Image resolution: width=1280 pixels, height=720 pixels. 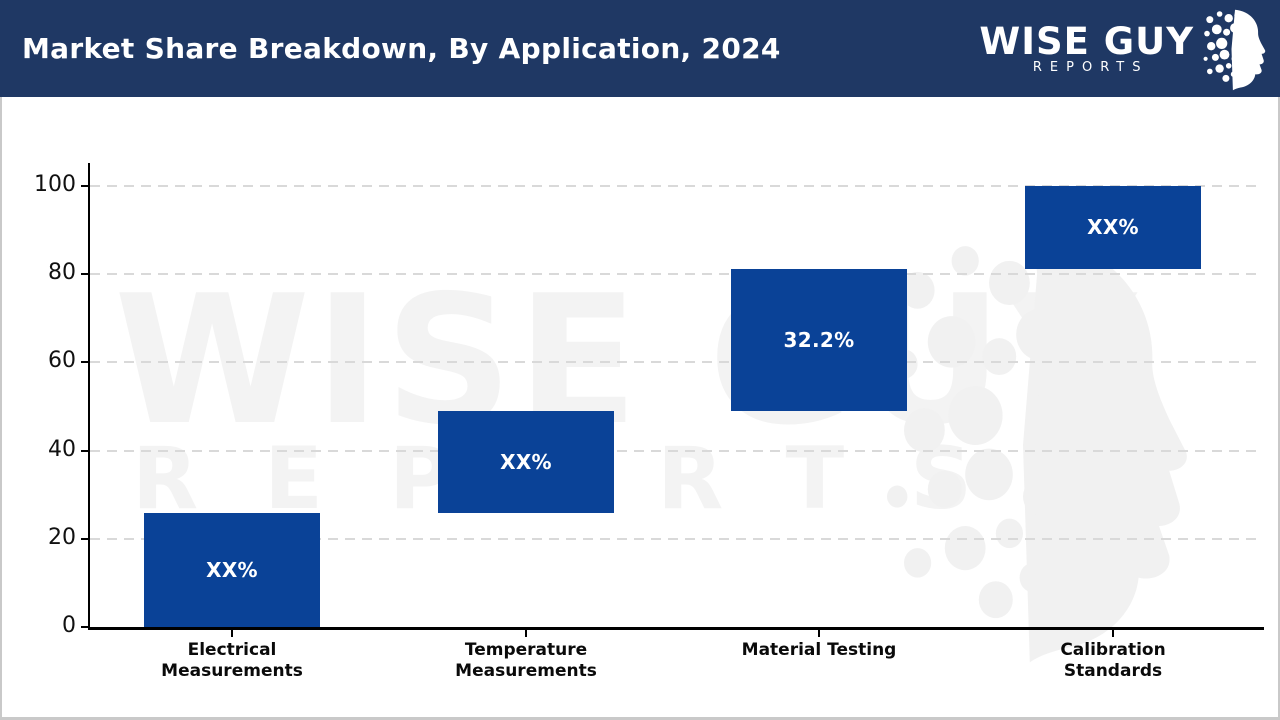 I want to click on bar-value-label-calibration-standards: XX%, so click(x=1113, y=227).